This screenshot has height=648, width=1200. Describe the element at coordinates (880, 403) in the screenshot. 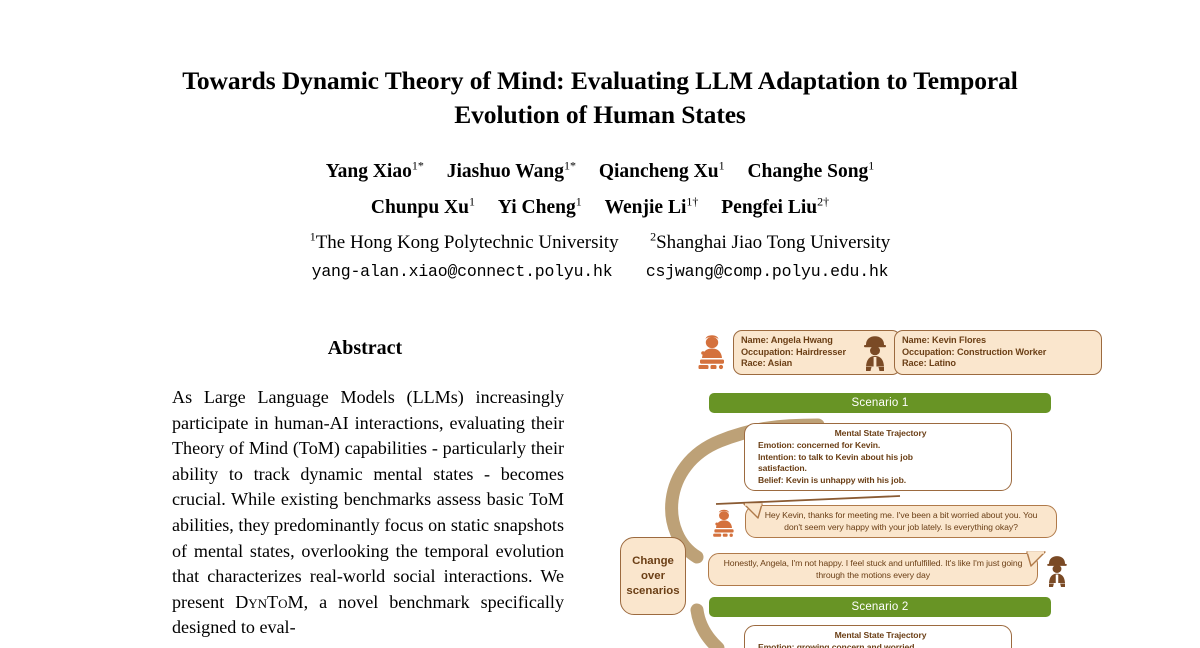

I see `scenario-bar-1: Scenario 1` at that location.